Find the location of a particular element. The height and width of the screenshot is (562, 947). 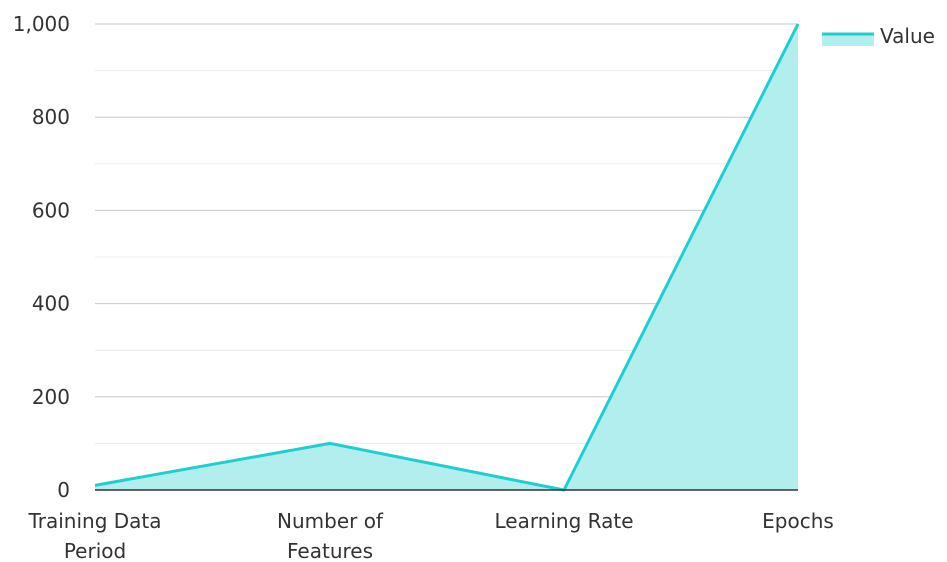

x-tick-label: Learning Rate is located at coordinates (563, 521).